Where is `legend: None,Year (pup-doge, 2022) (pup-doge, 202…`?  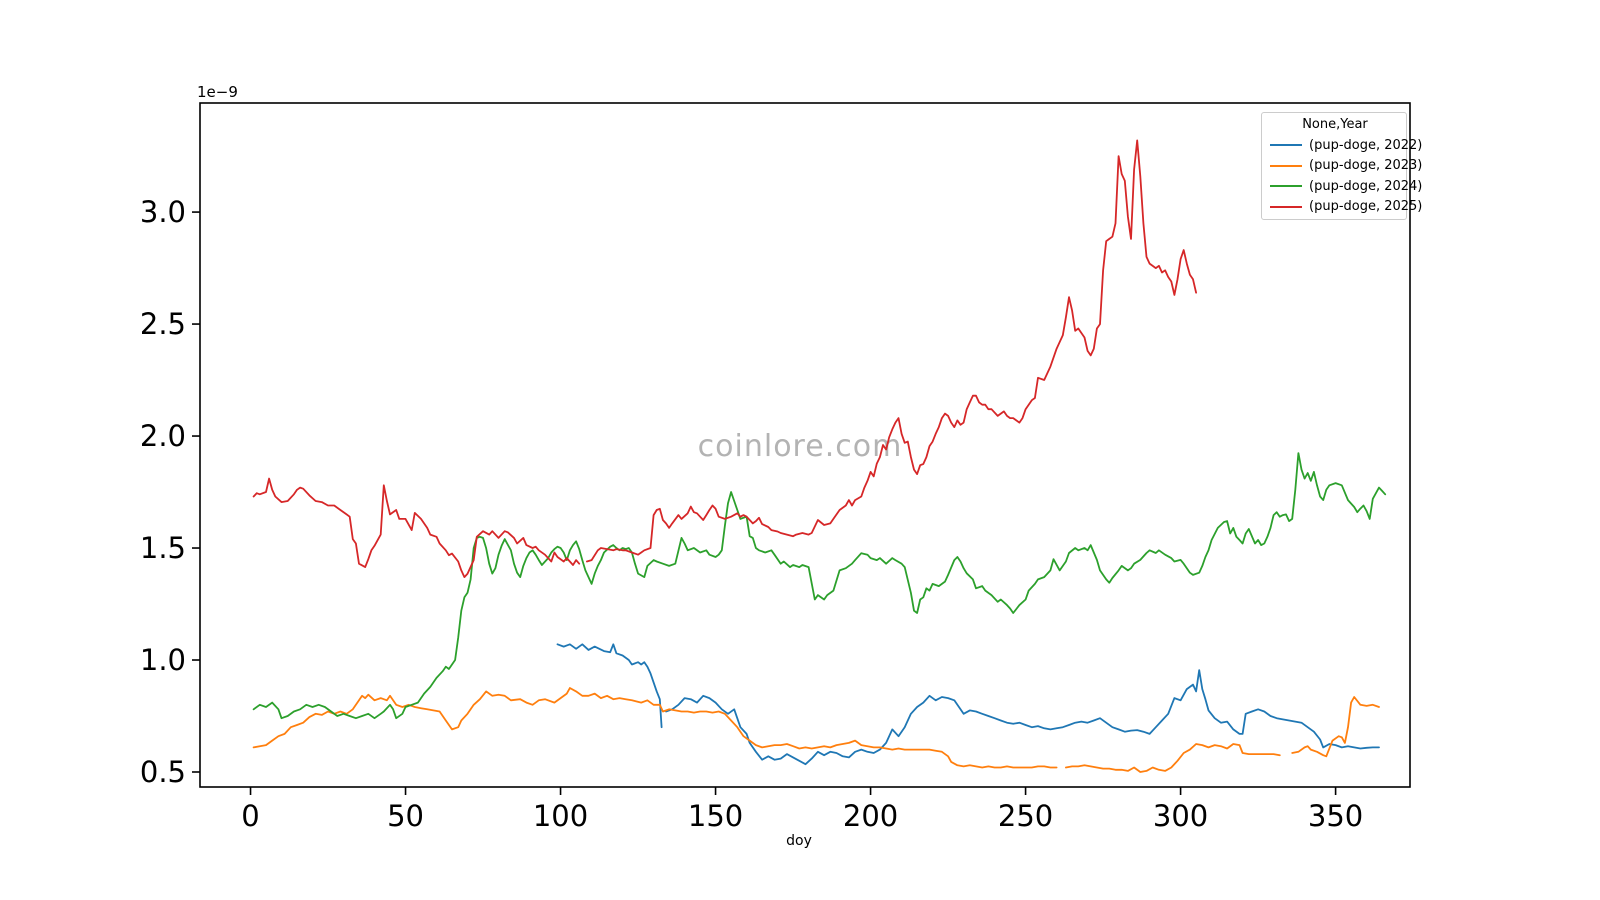
legend: None,Year (pup-doge, 2022) (pup-doge, 202… is located at coordinates (1341, 166).